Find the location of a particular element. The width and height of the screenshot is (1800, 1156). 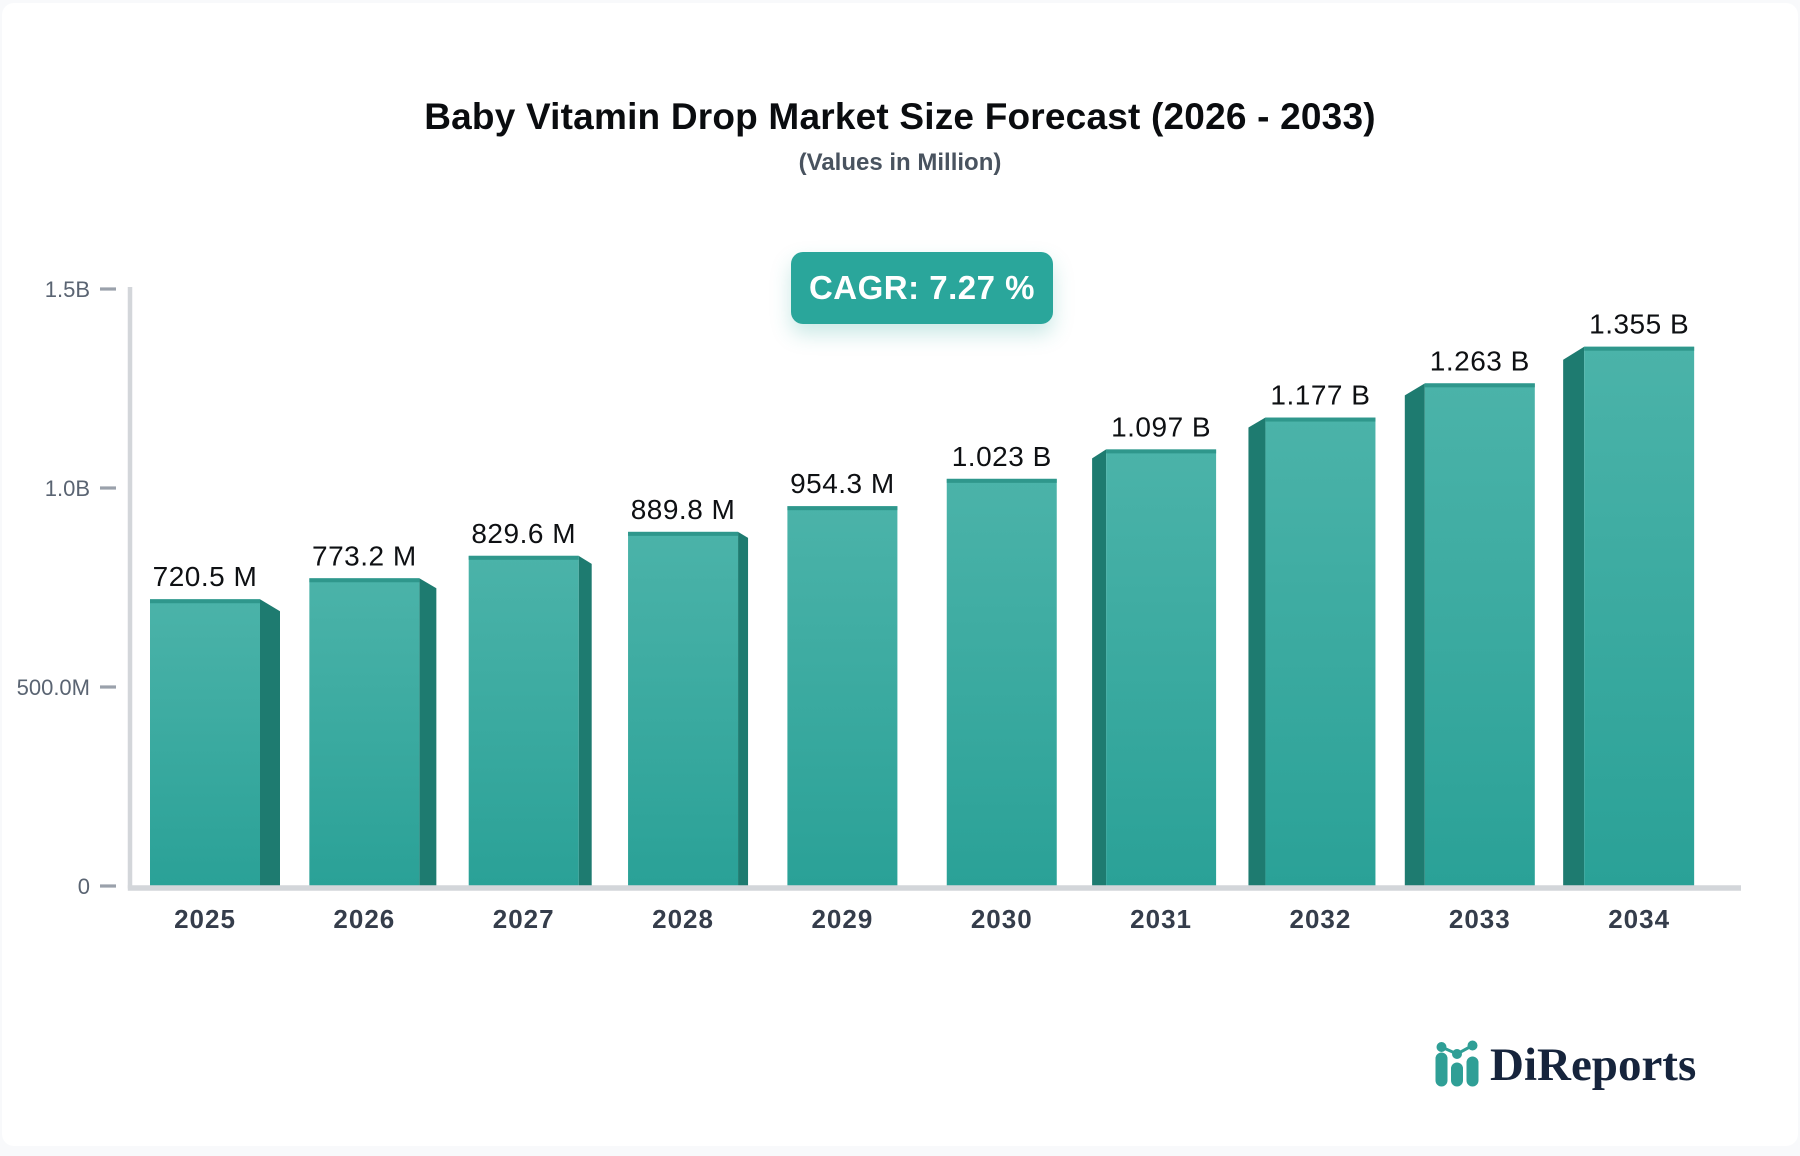

x-axis-category-label: 2028 is located at coordinates (683, 919).